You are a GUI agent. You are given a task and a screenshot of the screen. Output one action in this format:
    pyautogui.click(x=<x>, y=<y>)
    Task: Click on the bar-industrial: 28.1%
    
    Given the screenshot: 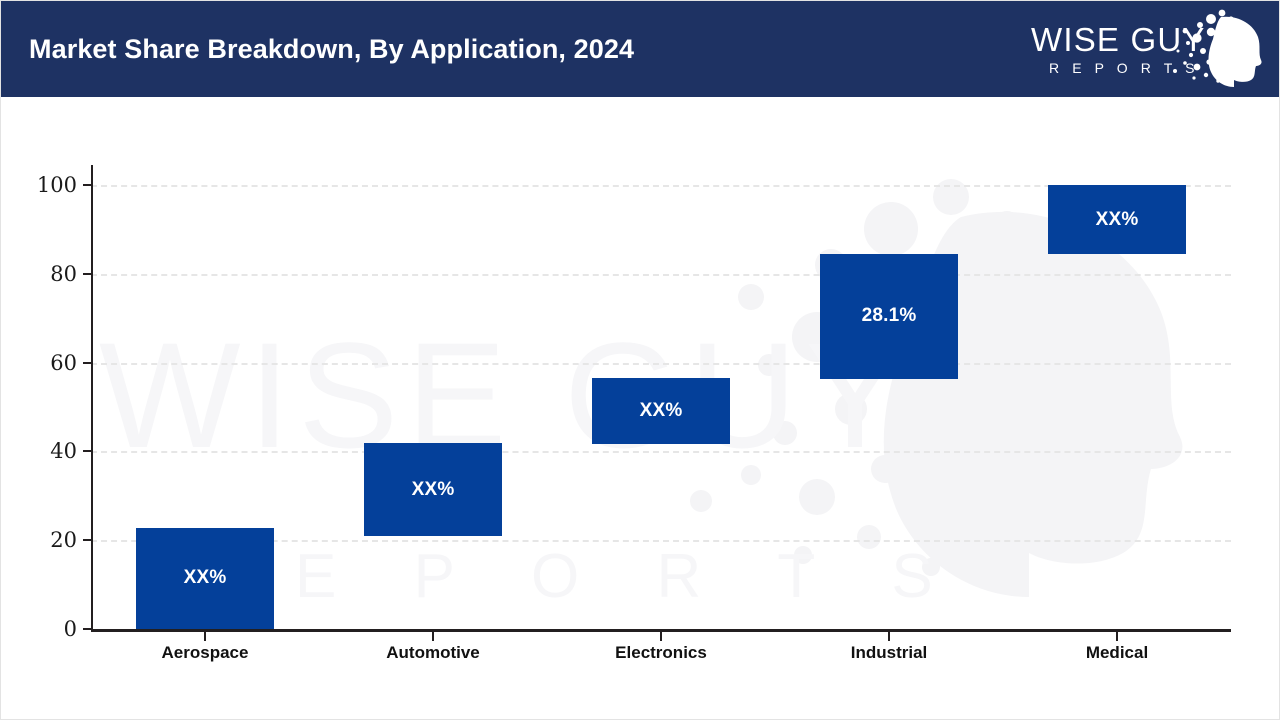 What is the action you would take?
    pyautogui.click(x=889, y=316)
    